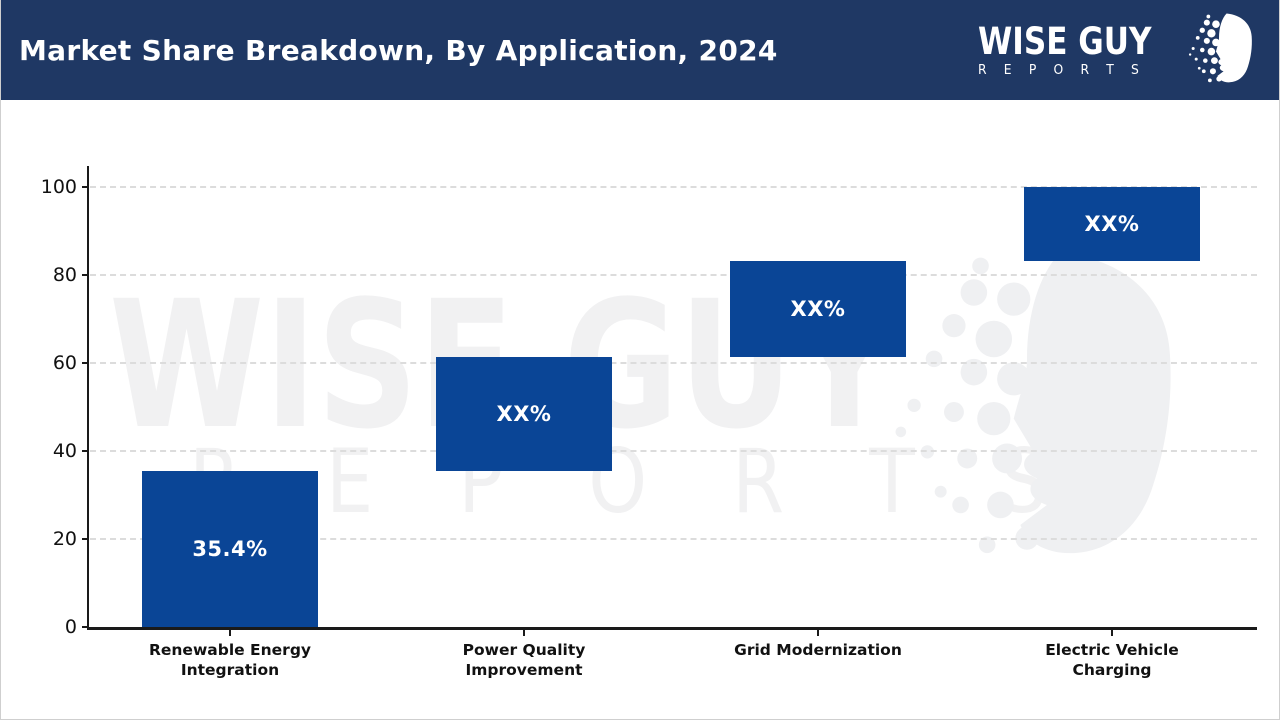 This screenshot has height=720, width=1280. What do you see at coordinates (1112, 650) in the screenshot?
I see `category-label-line: Electric Vehicle` at bounding box center [1112, 650].